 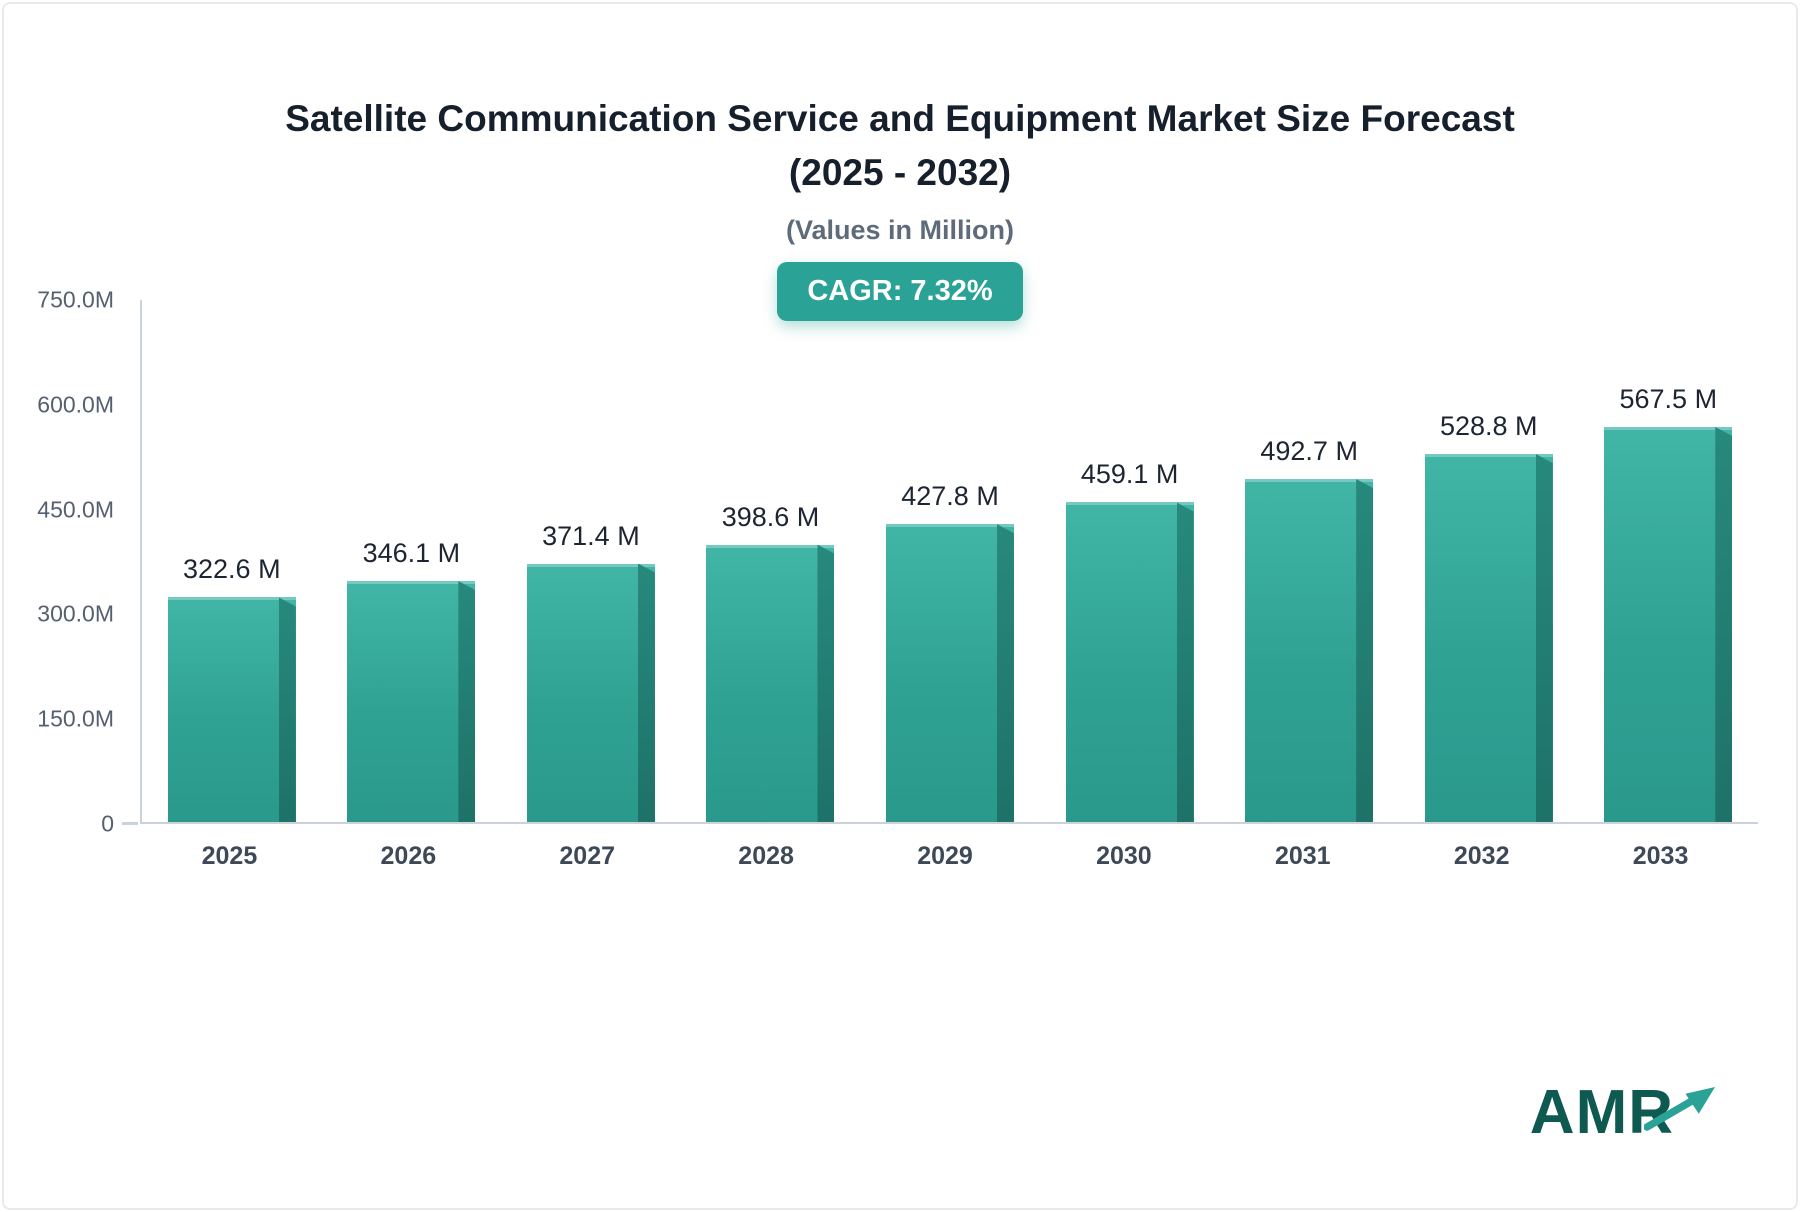 What do you see at coordinates (107, 823) in the screenshot?
I see `y-tick-label: 0` at bounding box center [107, 823].